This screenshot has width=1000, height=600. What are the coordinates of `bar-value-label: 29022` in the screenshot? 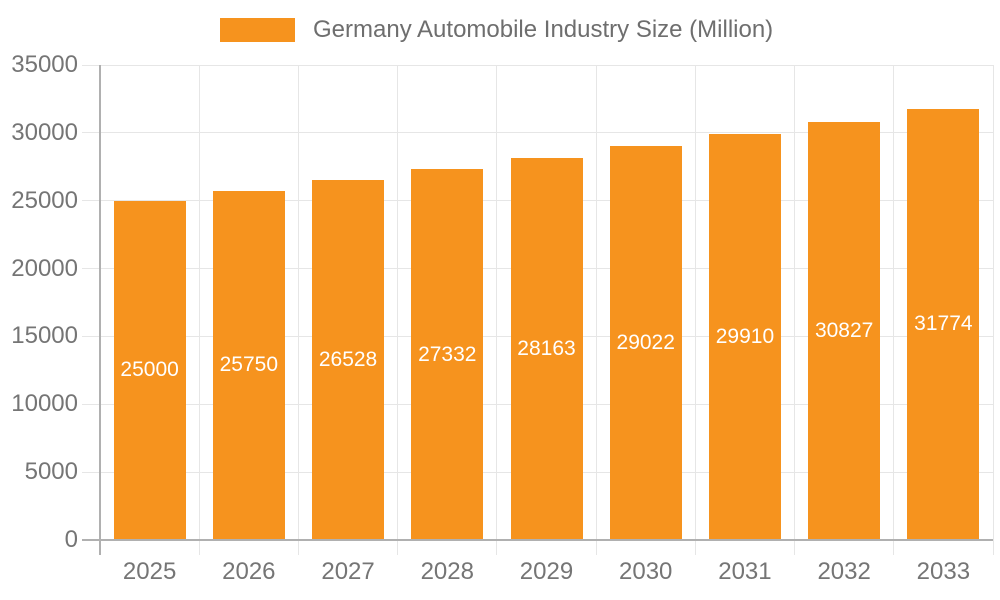 It's located at (645, 343).